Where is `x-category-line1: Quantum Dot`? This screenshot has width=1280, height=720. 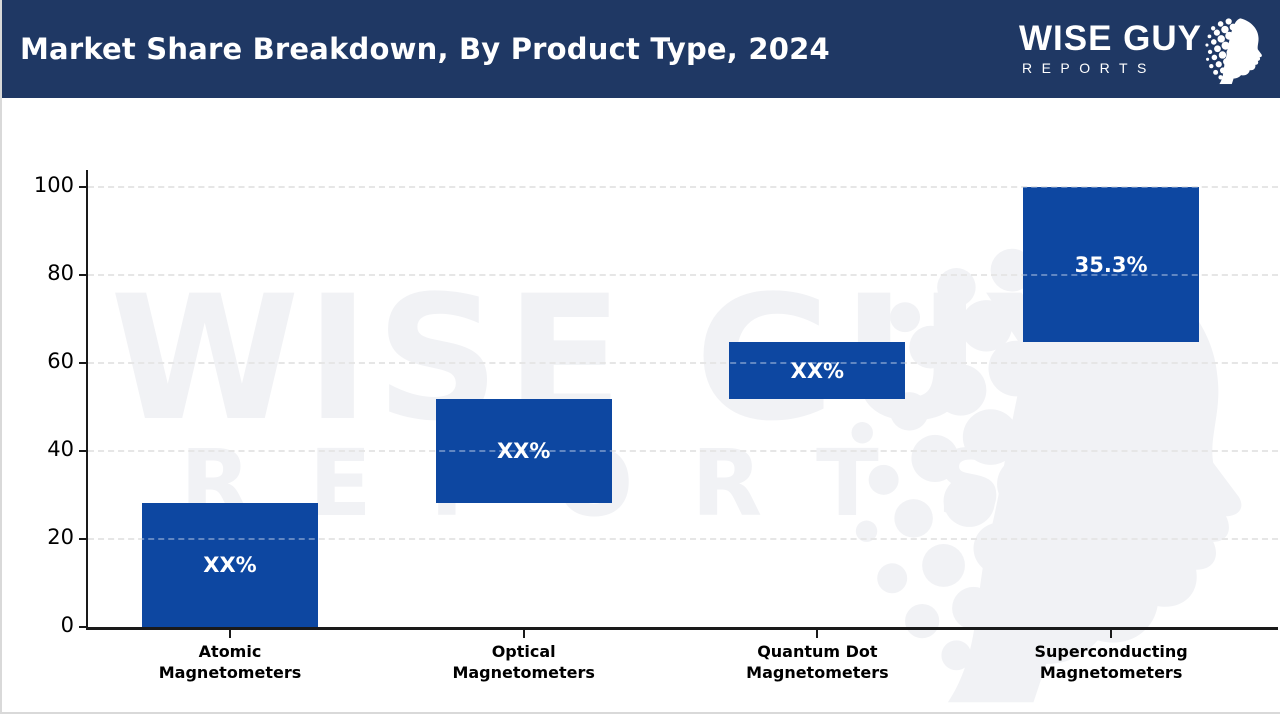
x-category-line1: Quantum Dot is located at coordinates (817, 651).